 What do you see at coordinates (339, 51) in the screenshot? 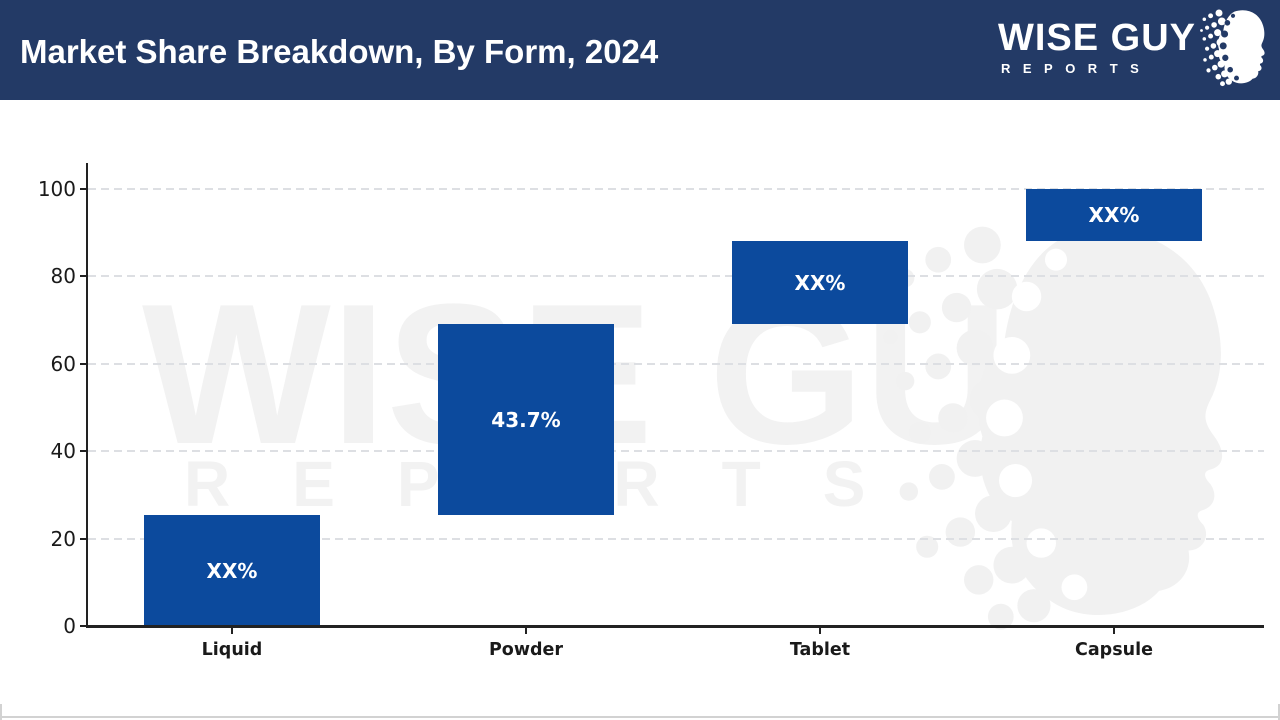
I see `page-title: Market Share Breakdown, By Form, 2024` at bounding box center [339, 51].